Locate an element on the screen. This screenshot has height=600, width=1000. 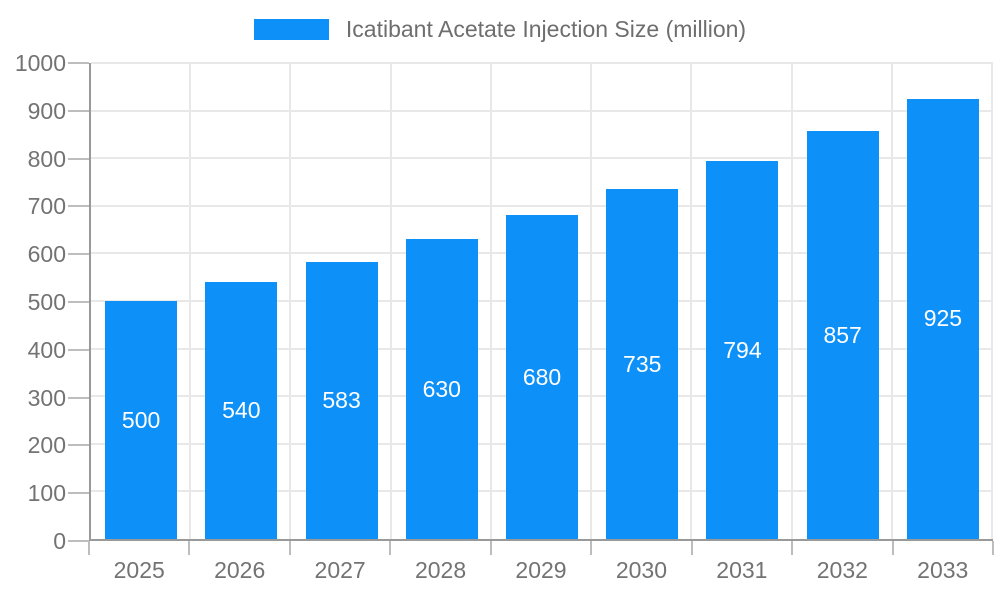
bar-value-label: 925 is located at coordinates (943, 318).